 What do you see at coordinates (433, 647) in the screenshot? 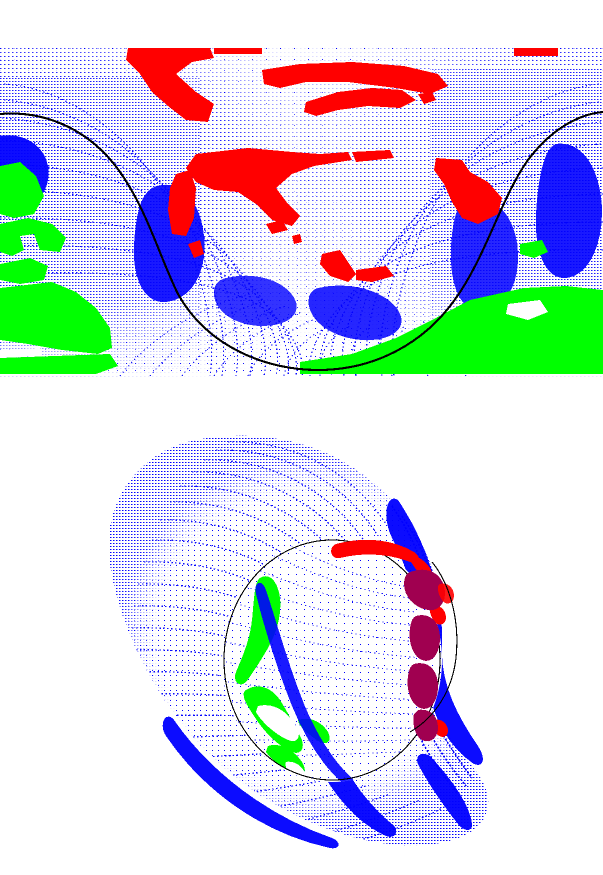
I see `three-d-rim-curve` at bounding box center [433, 647].